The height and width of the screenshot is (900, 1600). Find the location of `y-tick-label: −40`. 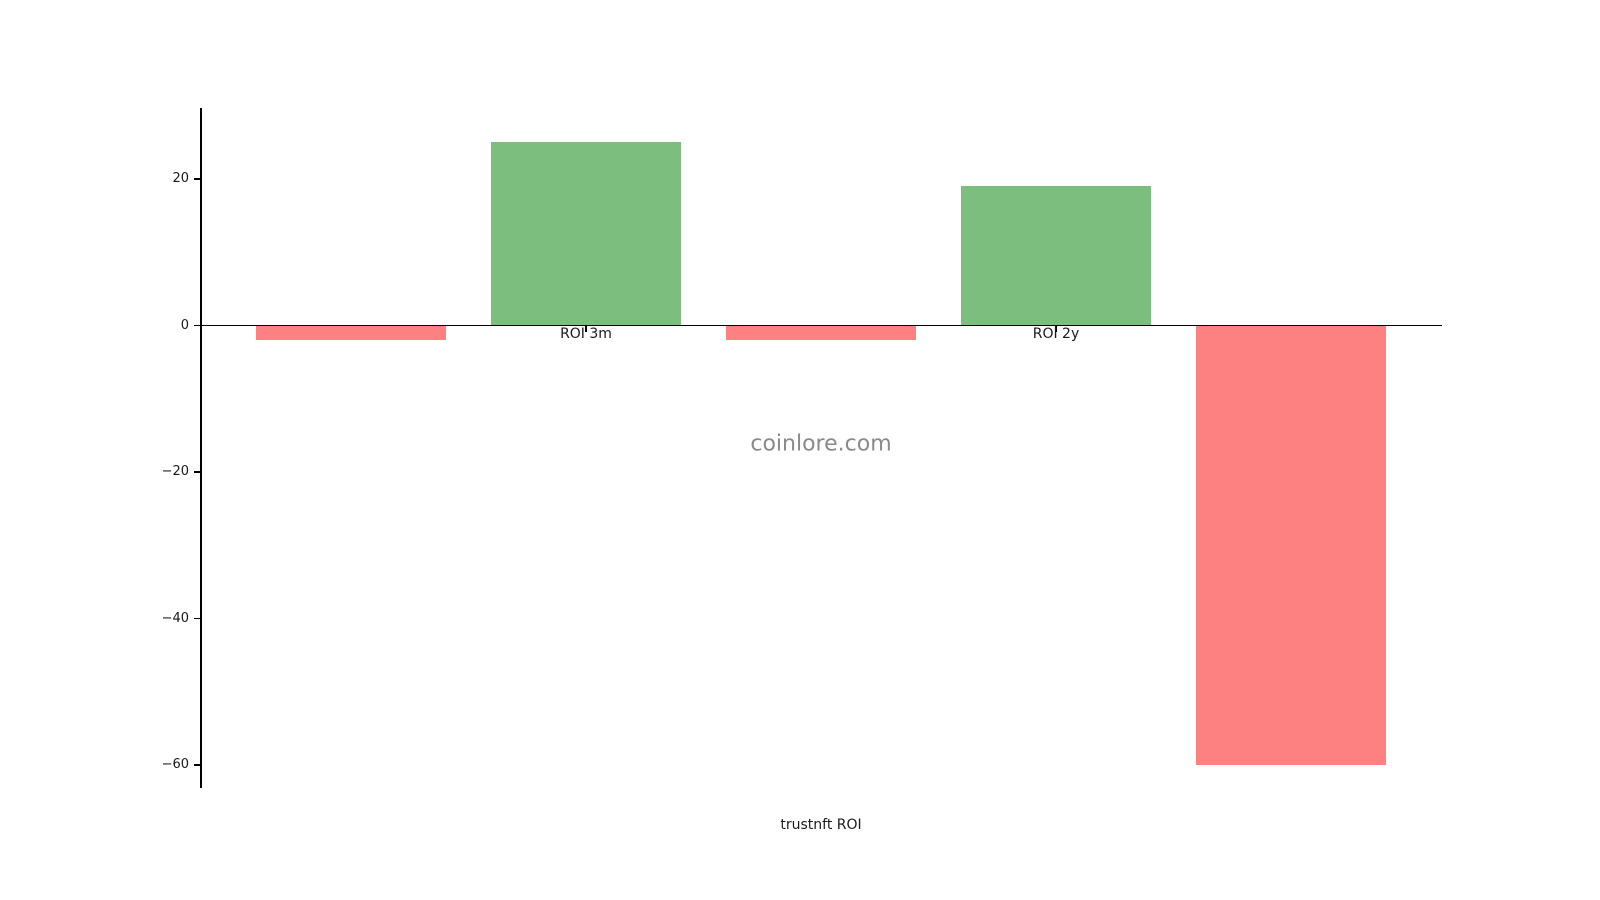

y-tick-label: −40 is located at coordinates (175, 618).